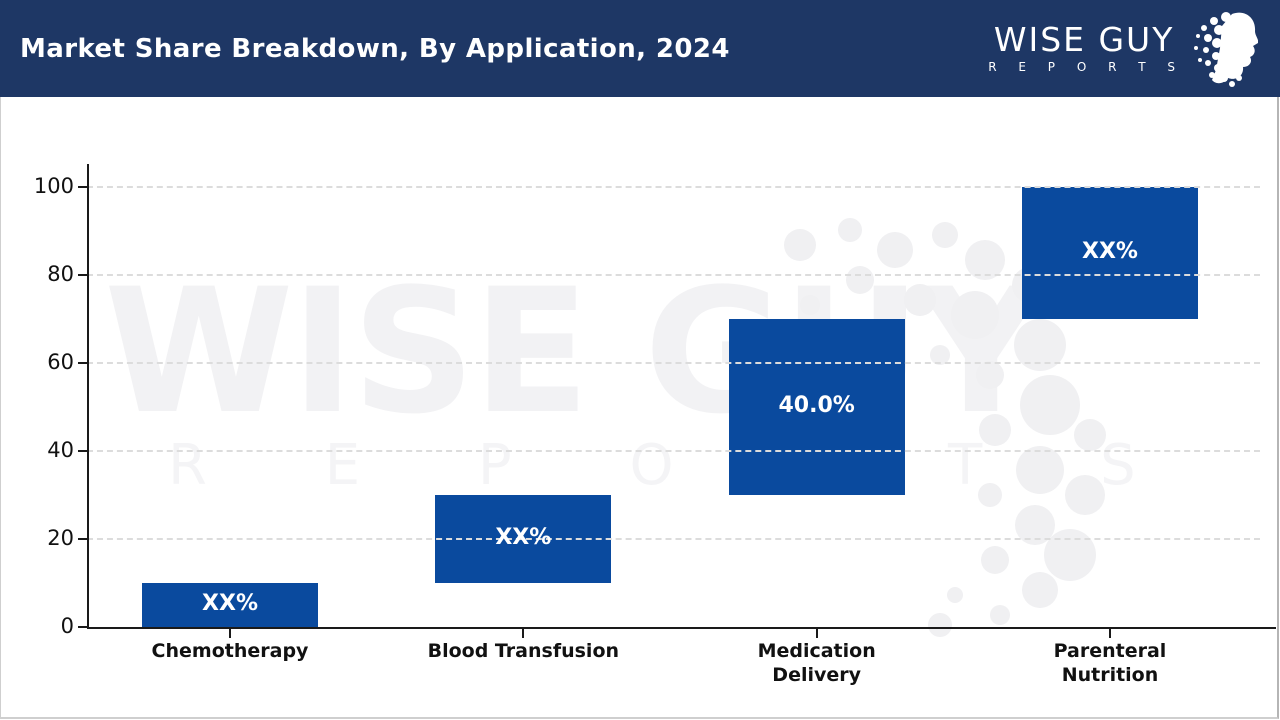 The height and width of the screenshot is (720, 1280). I want to click on brand-logo: WISE GUY R E P O R T S, so click(1121, 49).